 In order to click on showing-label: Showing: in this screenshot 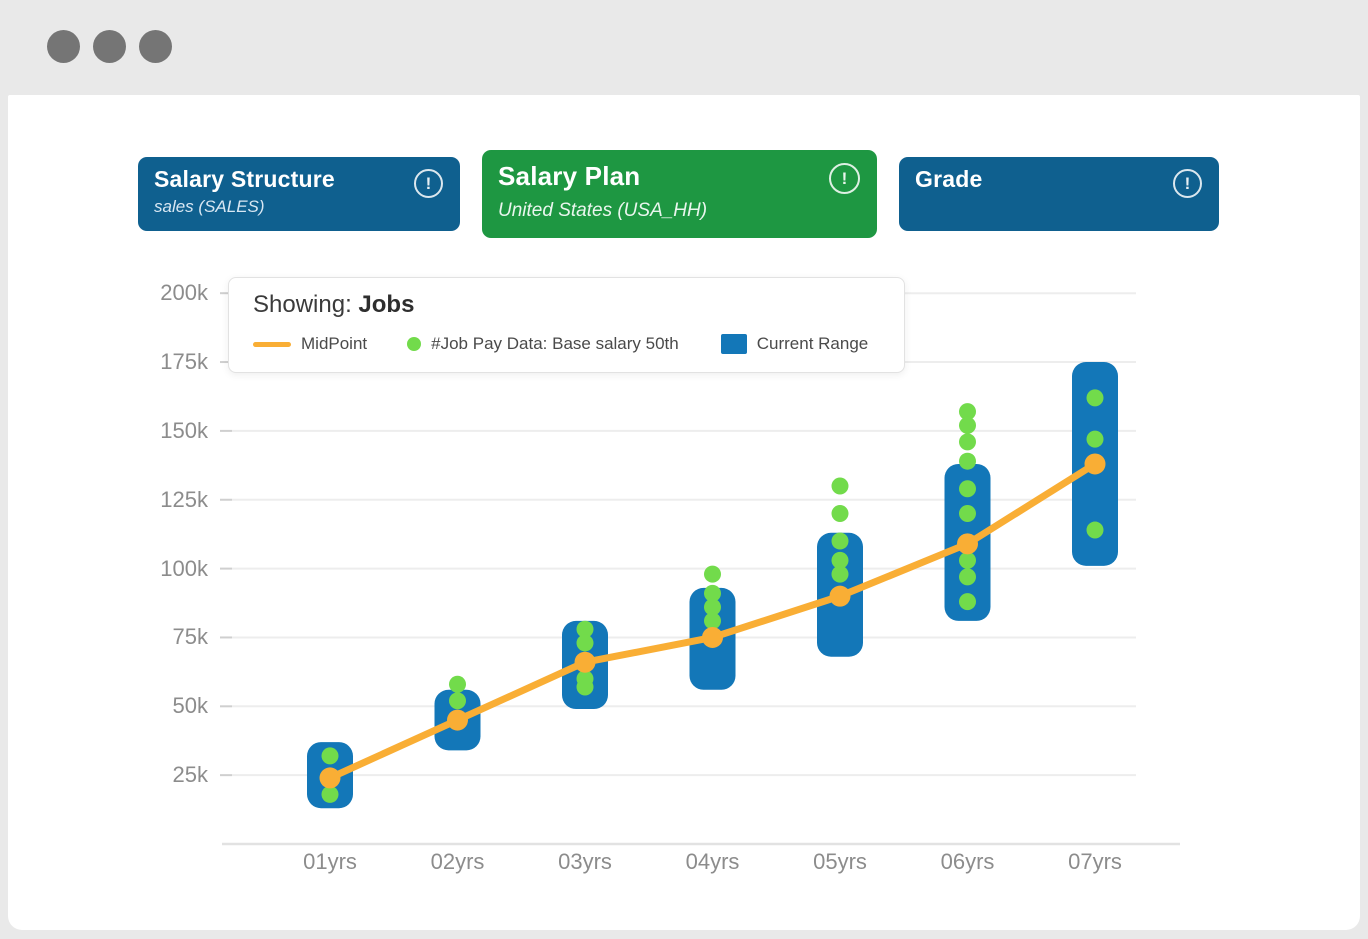, I will do `click(302, 304)`.